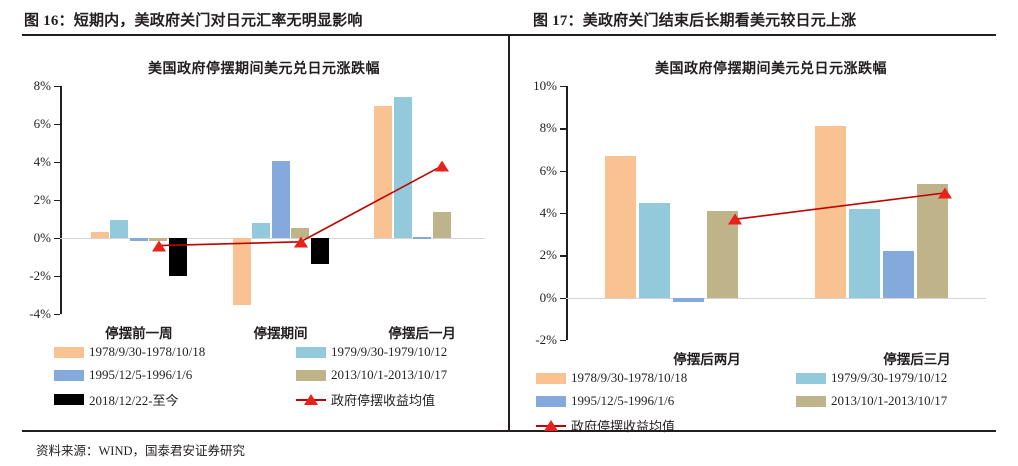 Image resolution: width=1018 pixels, height=466 pixels. I want to click on y-tick-label: 10%, so click(545, 85).